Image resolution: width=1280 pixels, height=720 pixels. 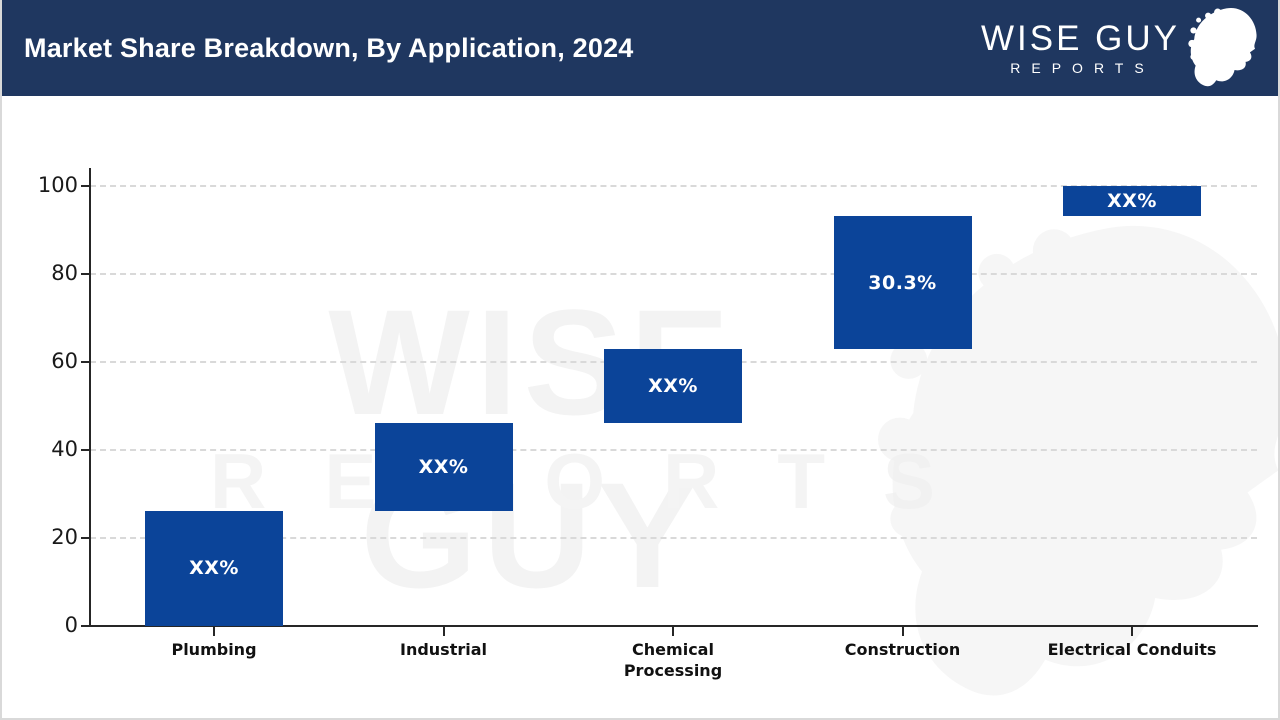 What do you see at coordinates (90, 397) in the screenshot?
I see `y-axis-line` at bounding box center [90, 397].